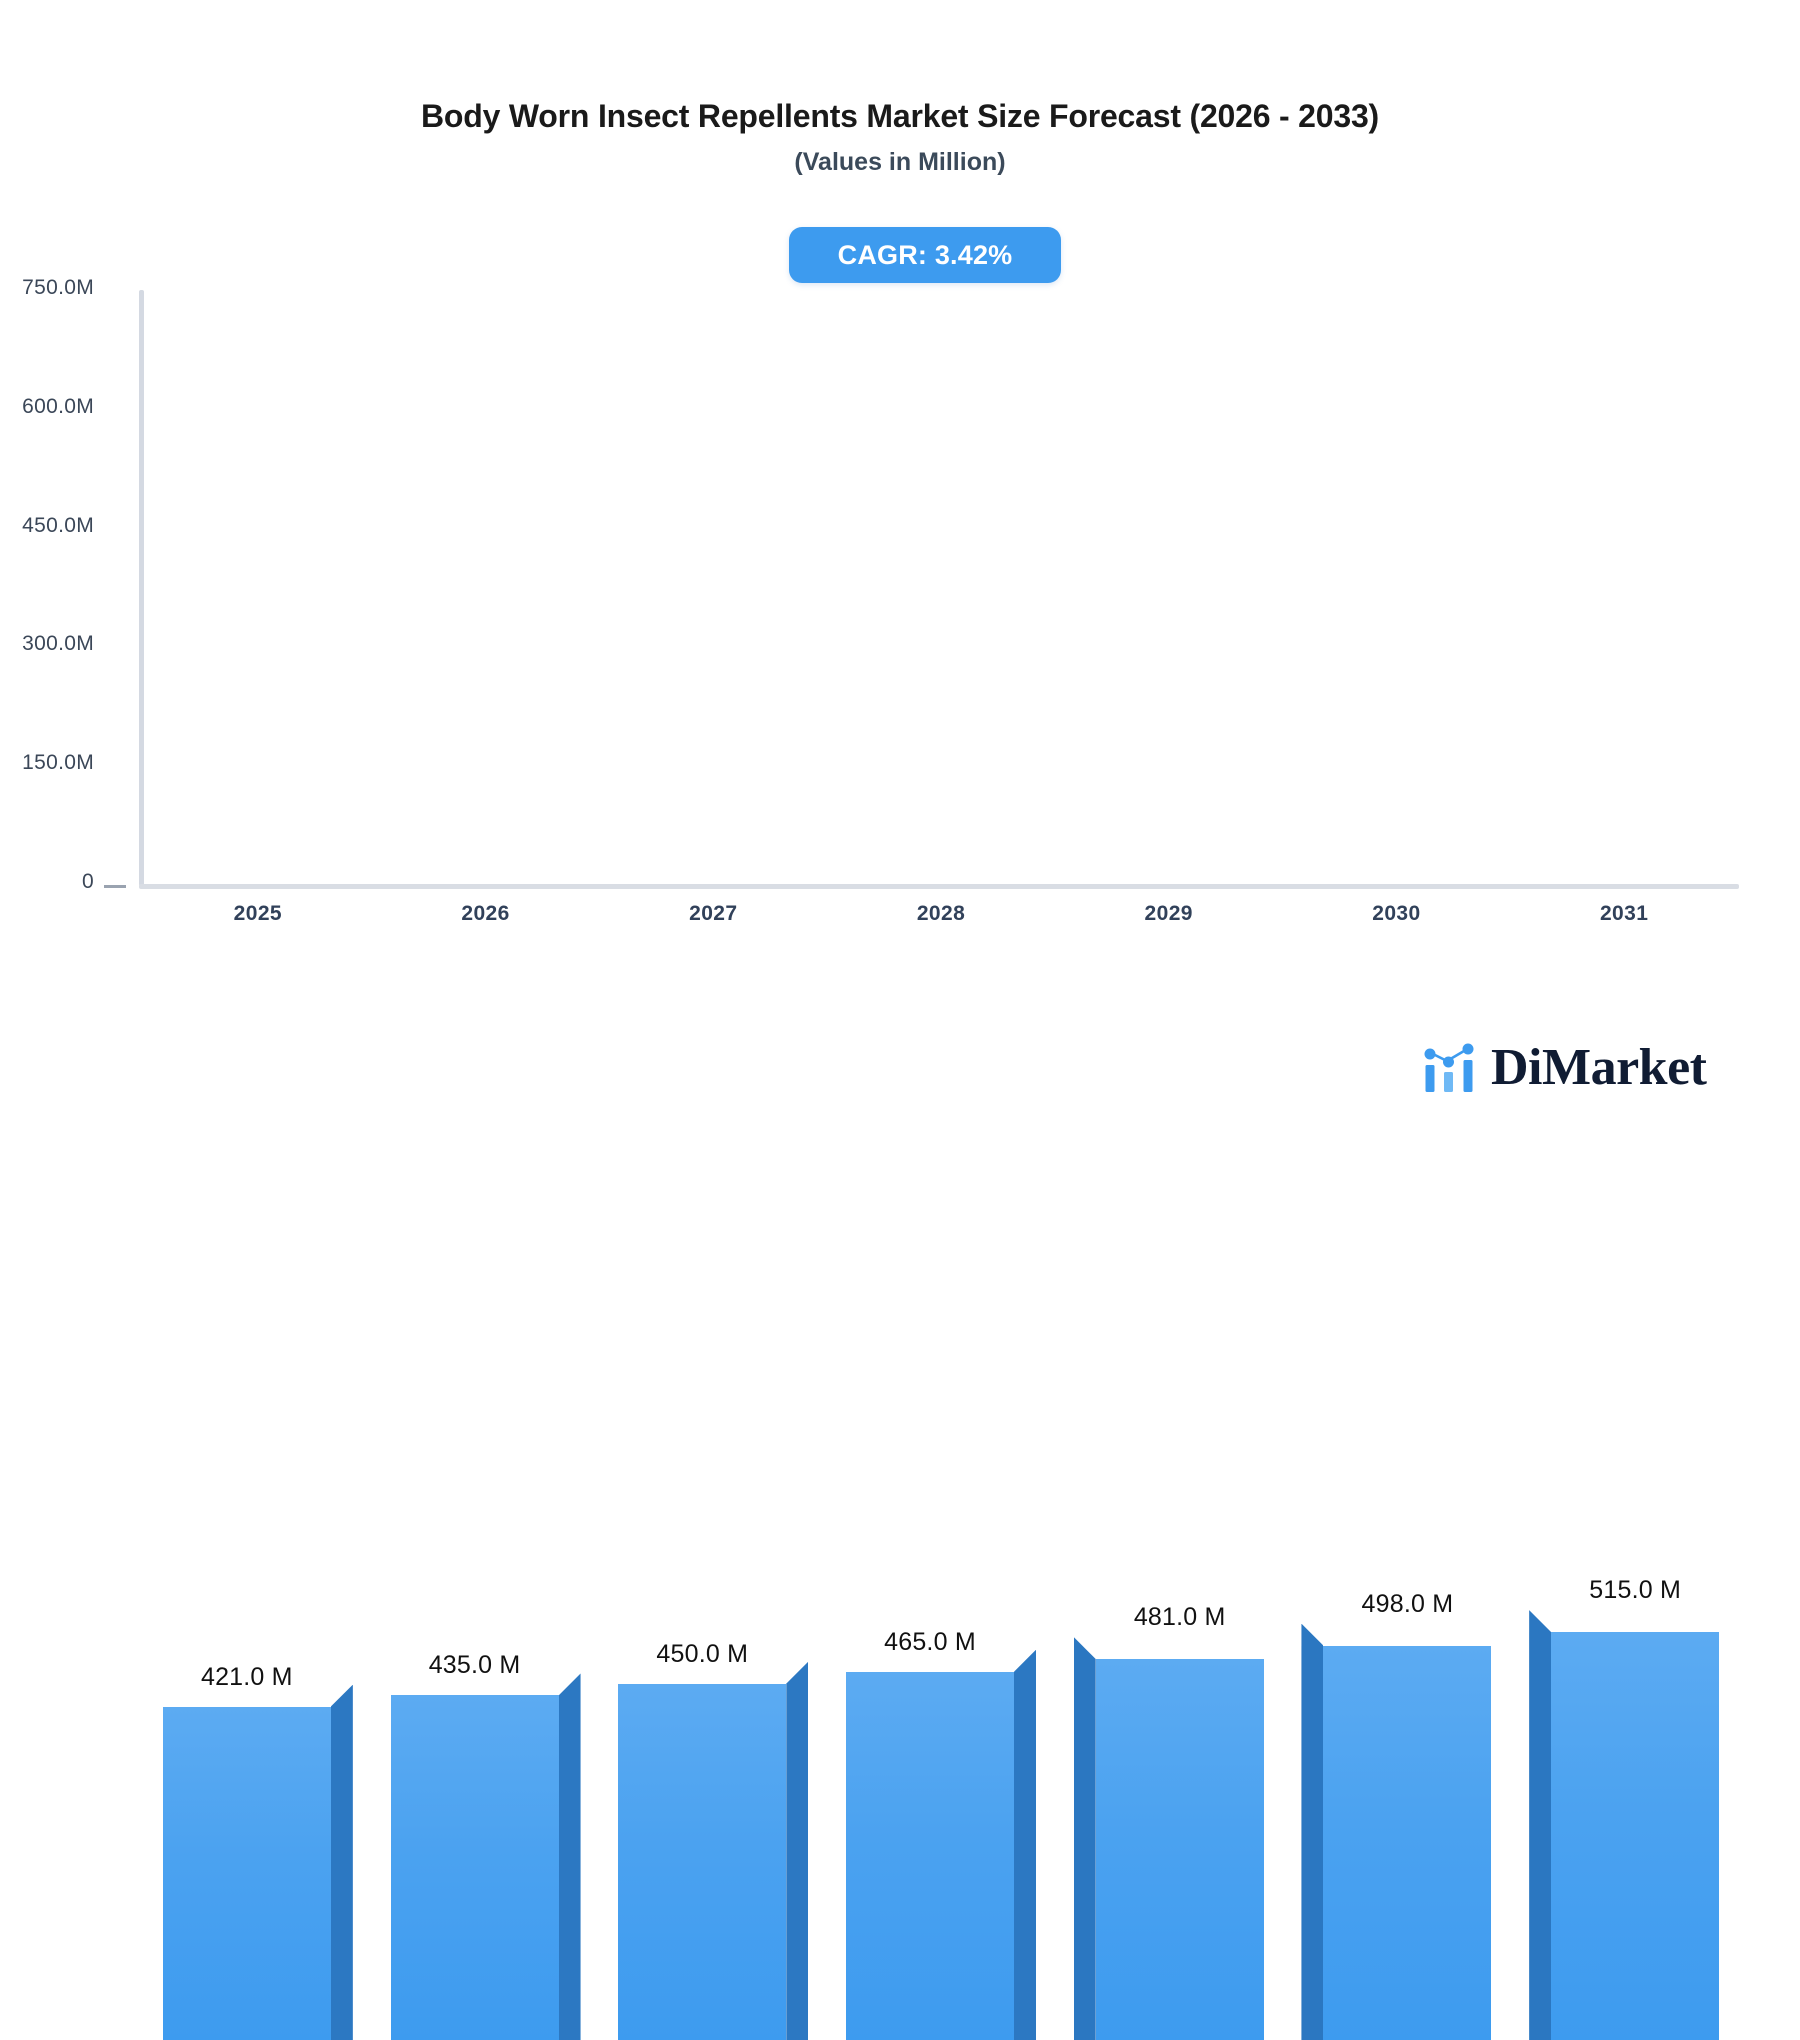 This screenshot has width=1800, height=2040. Describe the element at coordinates (713, 913) in the screenshot. I see `x-axis-tick-label: 2027` at that location.